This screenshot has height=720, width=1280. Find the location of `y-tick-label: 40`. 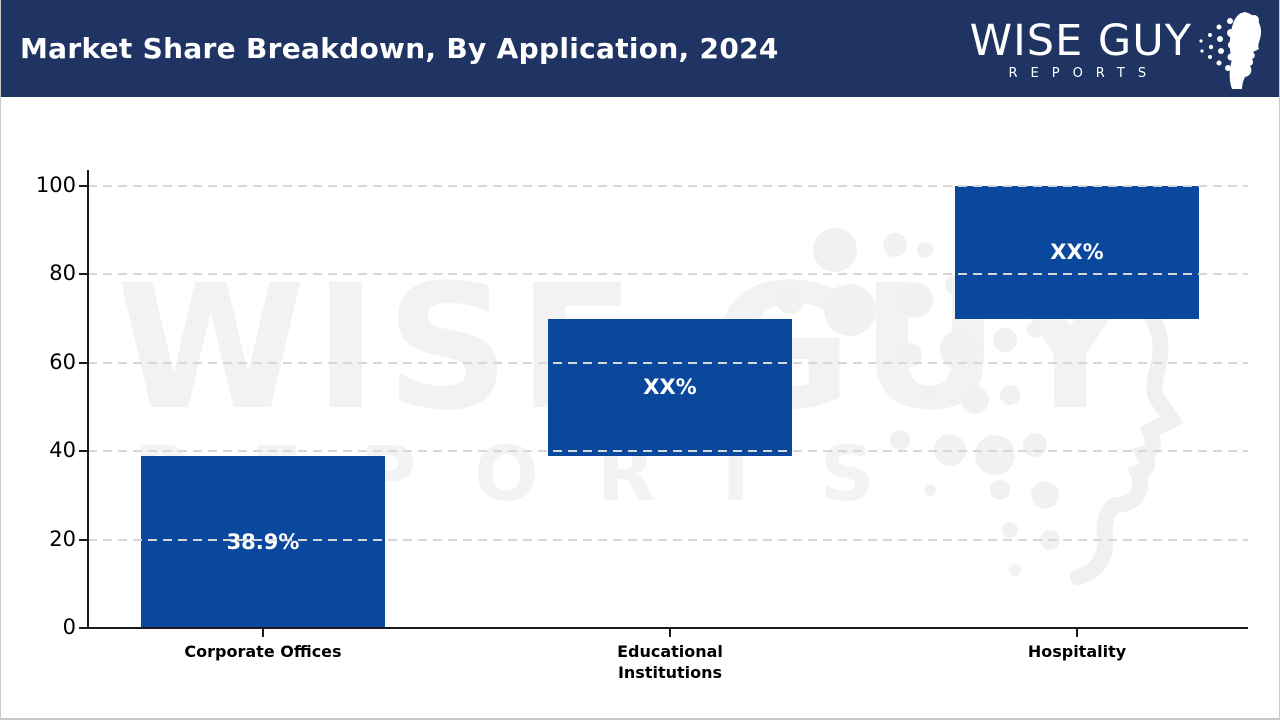

y-tick-label: 40 is located at coordinates (62, 450).